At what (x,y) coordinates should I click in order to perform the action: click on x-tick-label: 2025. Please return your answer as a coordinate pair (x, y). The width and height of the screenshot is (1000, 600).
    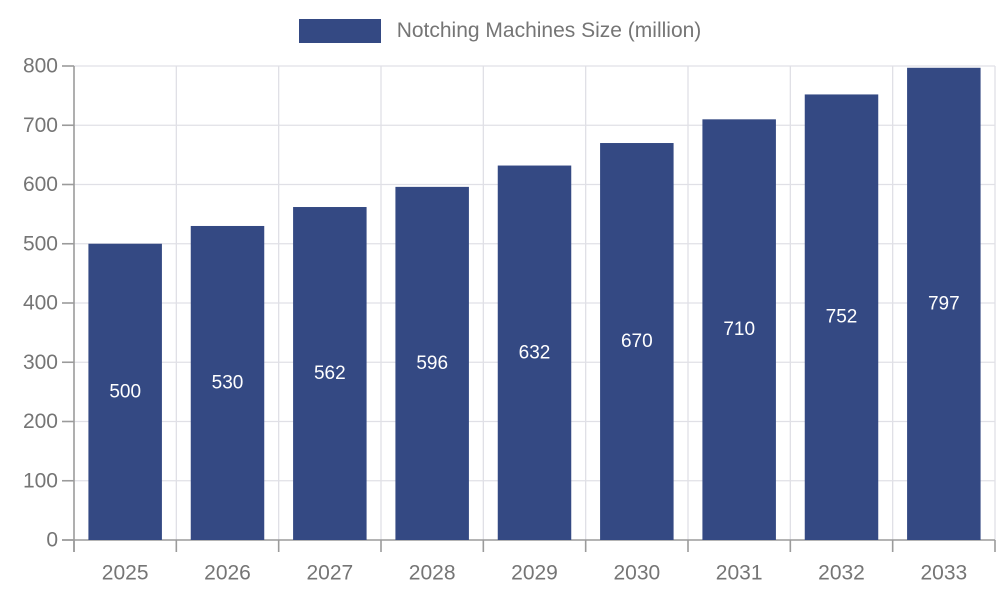
    Looking at the image, I should click on (125, 573).